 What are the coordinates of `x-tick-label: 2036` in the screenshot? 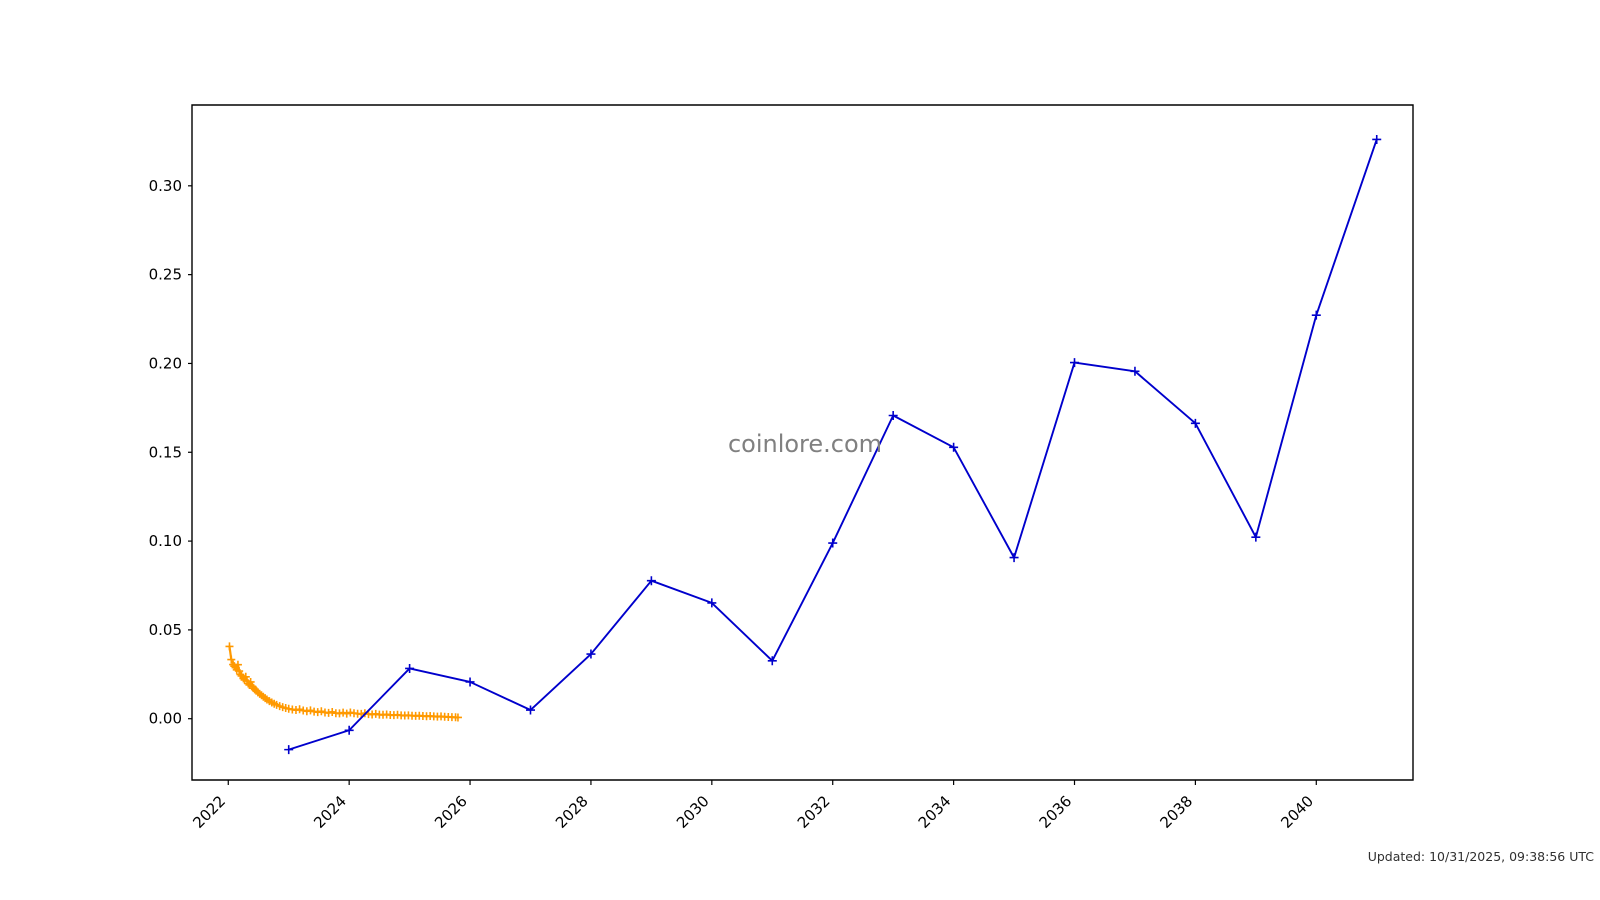 It's located at (1056, 812).